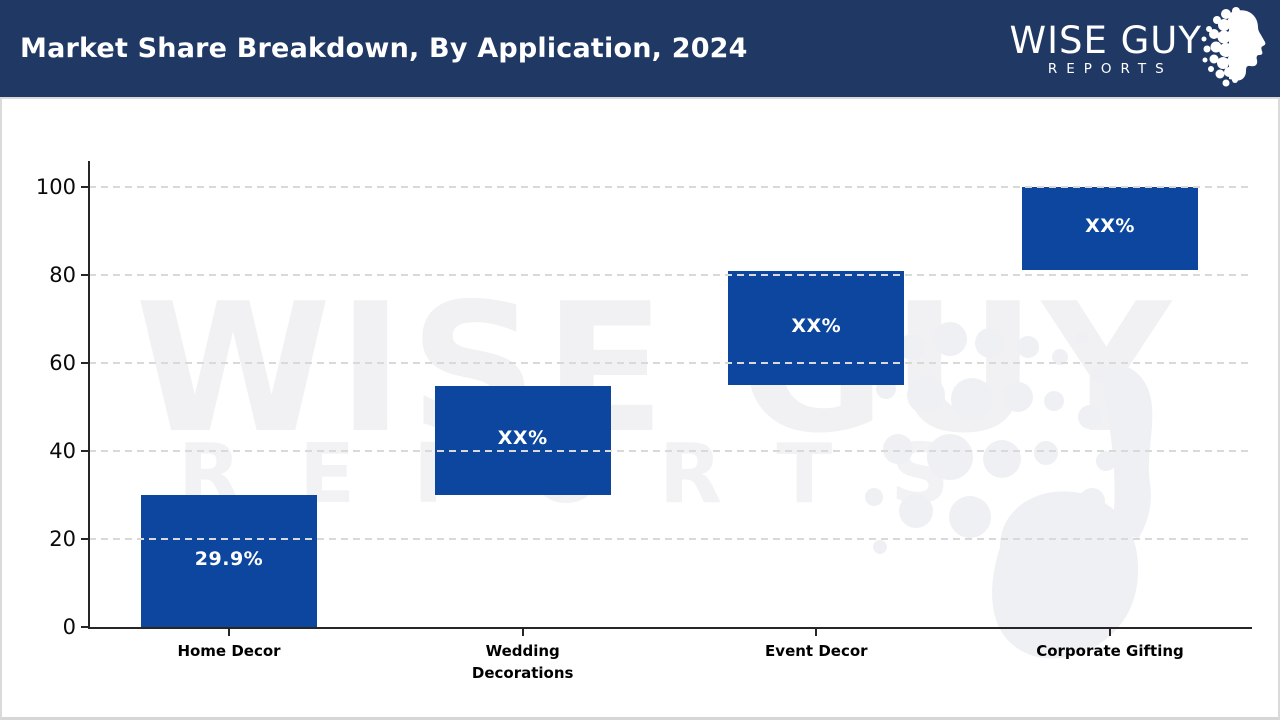 The image size is (1280, 720). What do you see at coordinates (816, 632) in the screenshot?
I see `x-tick-event-decor` at bounding box center [816, 632].